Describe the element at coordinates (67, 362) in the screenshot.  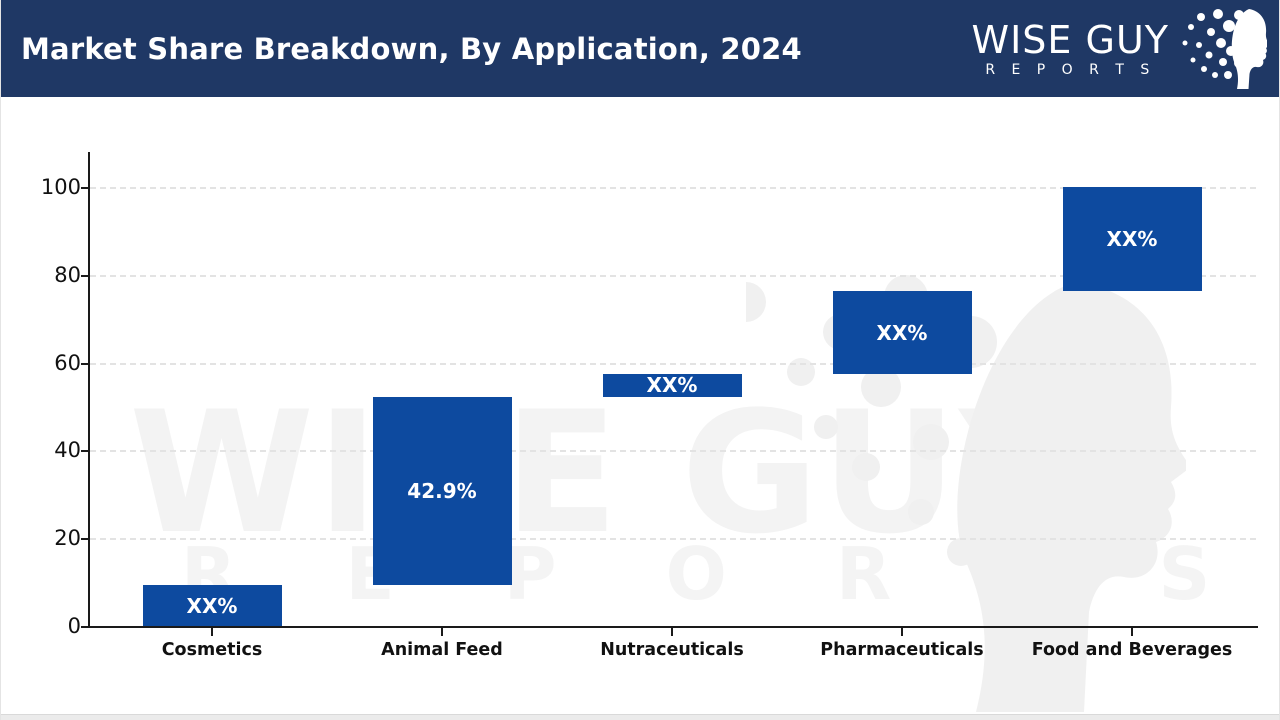
I see `y-tick-label: 60` at that location.